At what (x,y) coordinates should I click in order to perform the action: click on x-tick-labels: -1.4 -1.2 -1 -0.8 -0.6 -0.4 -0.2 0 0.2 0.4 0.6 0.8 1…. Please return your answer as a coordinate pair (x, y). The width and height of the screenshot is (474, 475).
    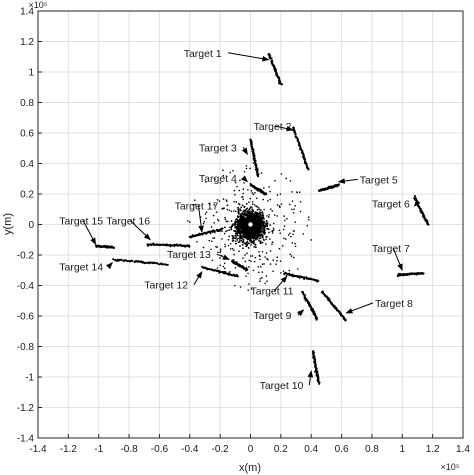
    Looking at the image, I should click on (249, 449).